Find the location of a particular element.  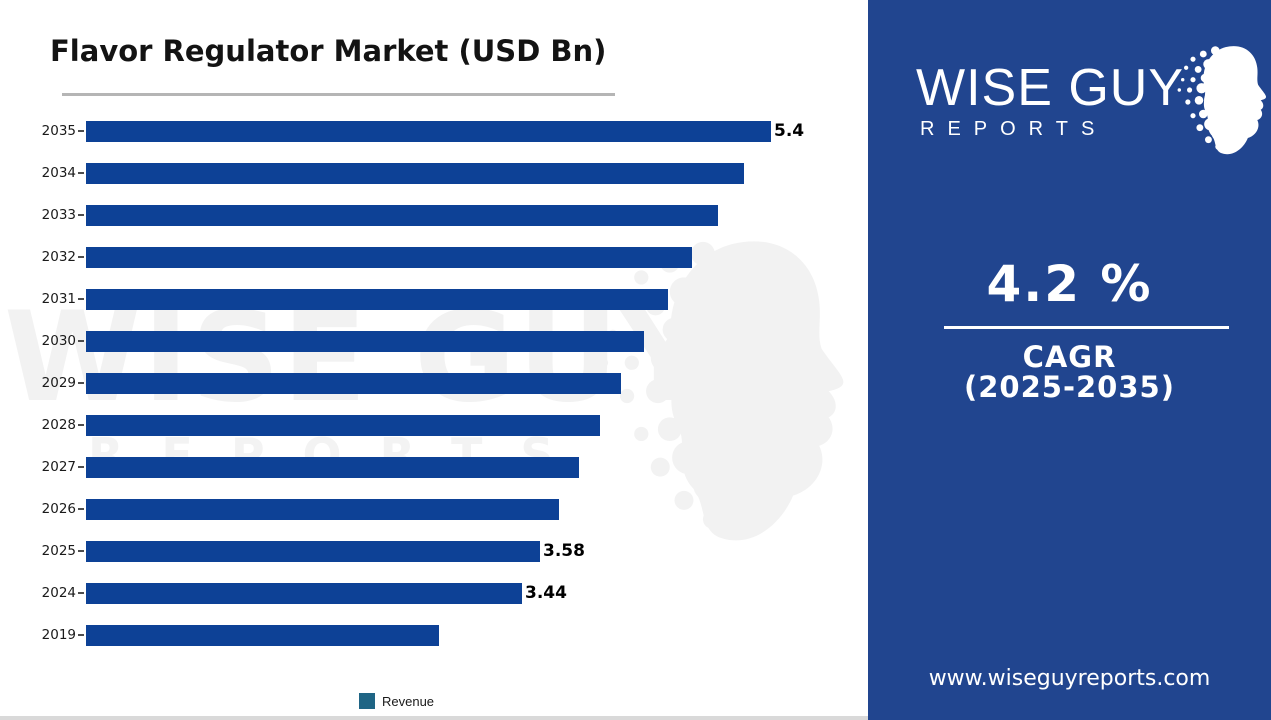

logo-text: WISE GUY REPORTS is located at coordinates (1050, 91).